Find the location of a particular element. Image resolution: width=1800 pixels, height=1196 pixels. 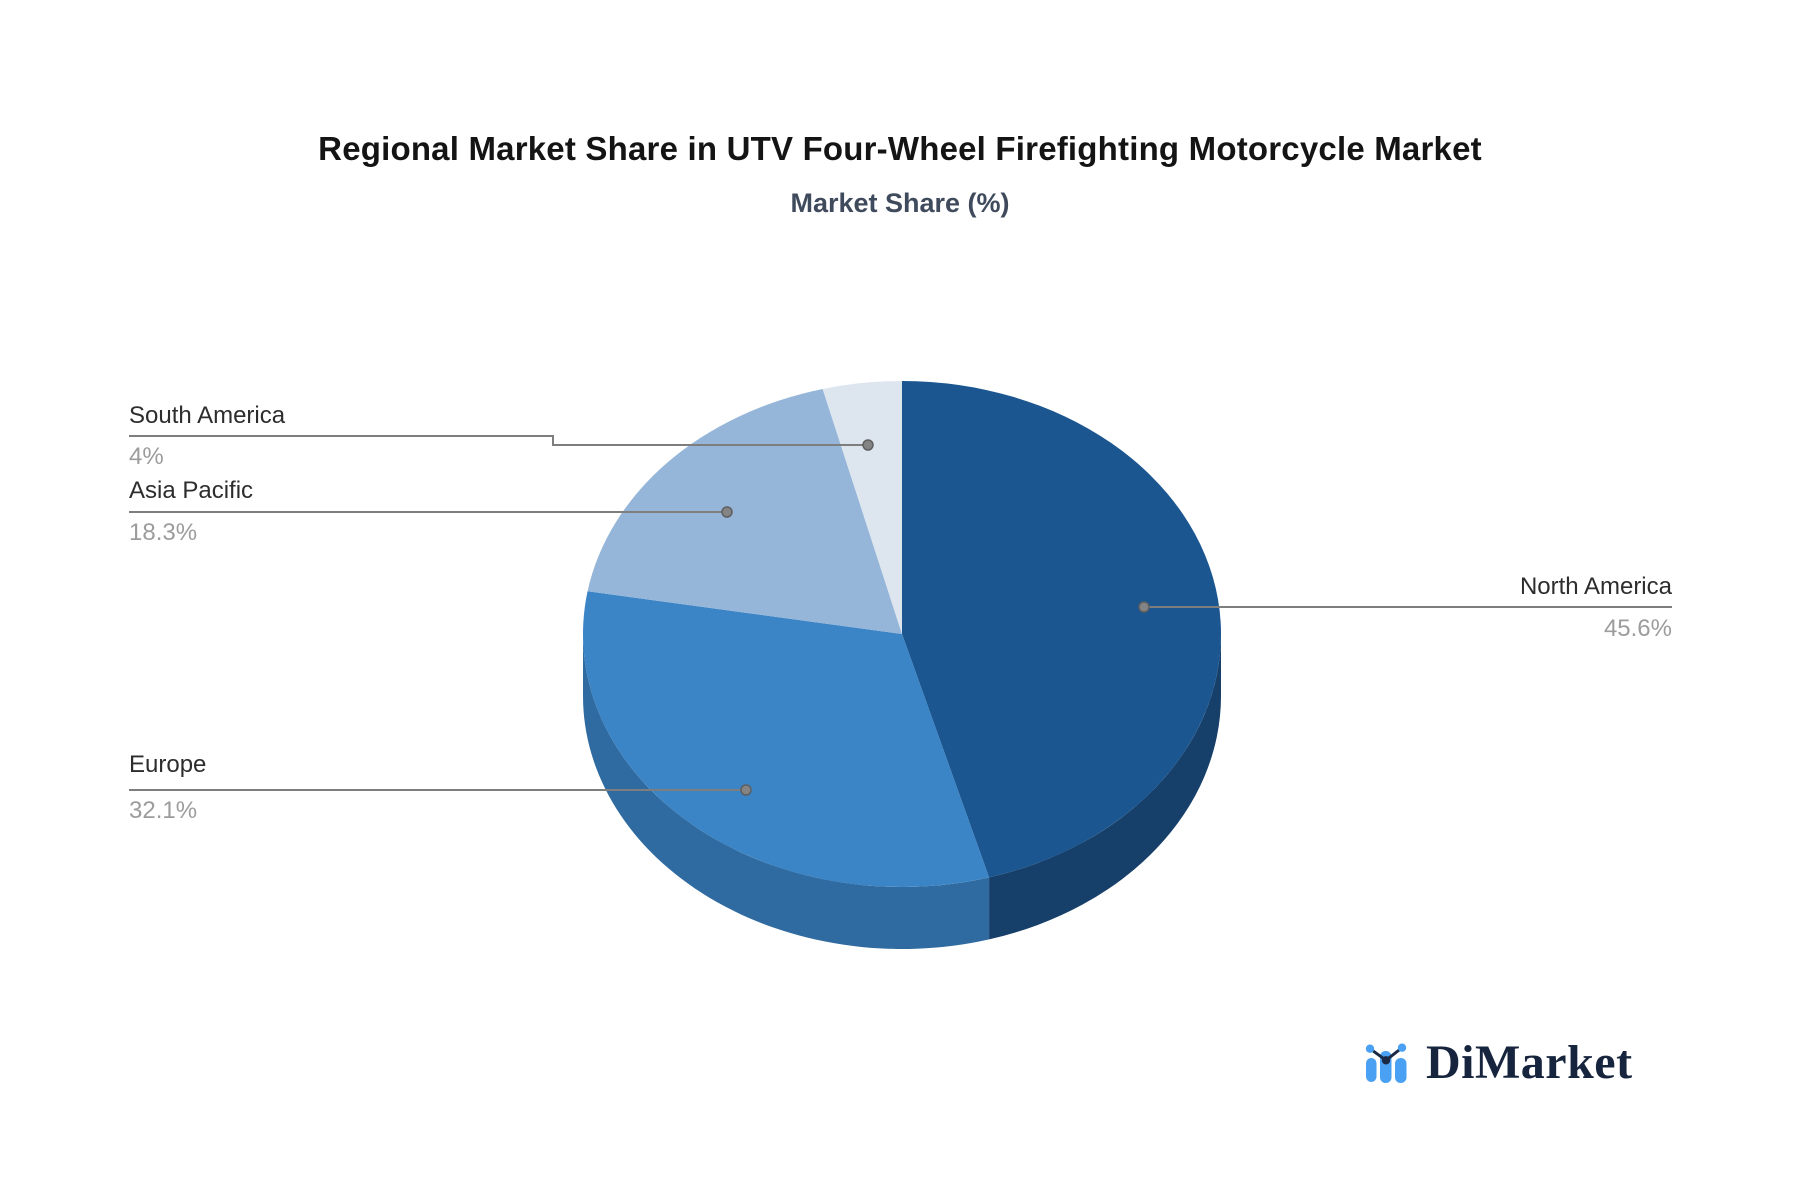

callout-value-europe: 32.1% is located at coordinates (163, 810).